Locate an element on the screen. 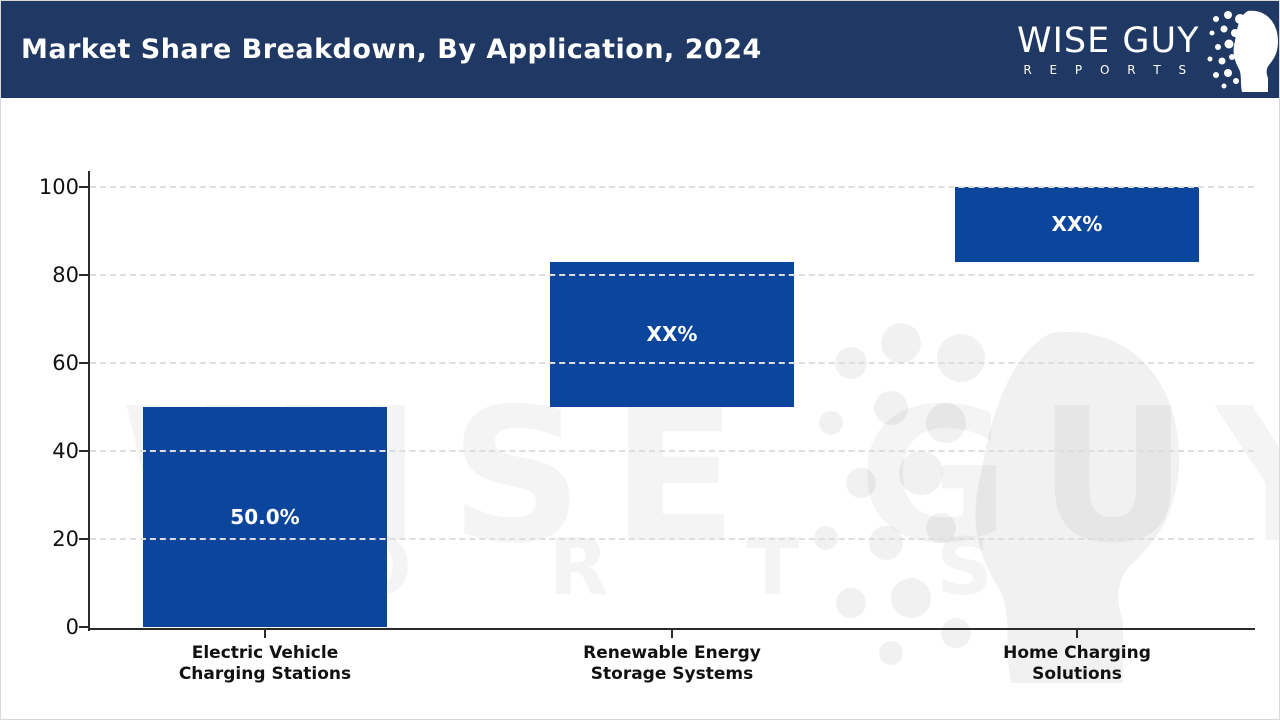 This screenshot has height=720, width=1280. category-label: Home Charging Solutions is located at coordinates (1077, 664).